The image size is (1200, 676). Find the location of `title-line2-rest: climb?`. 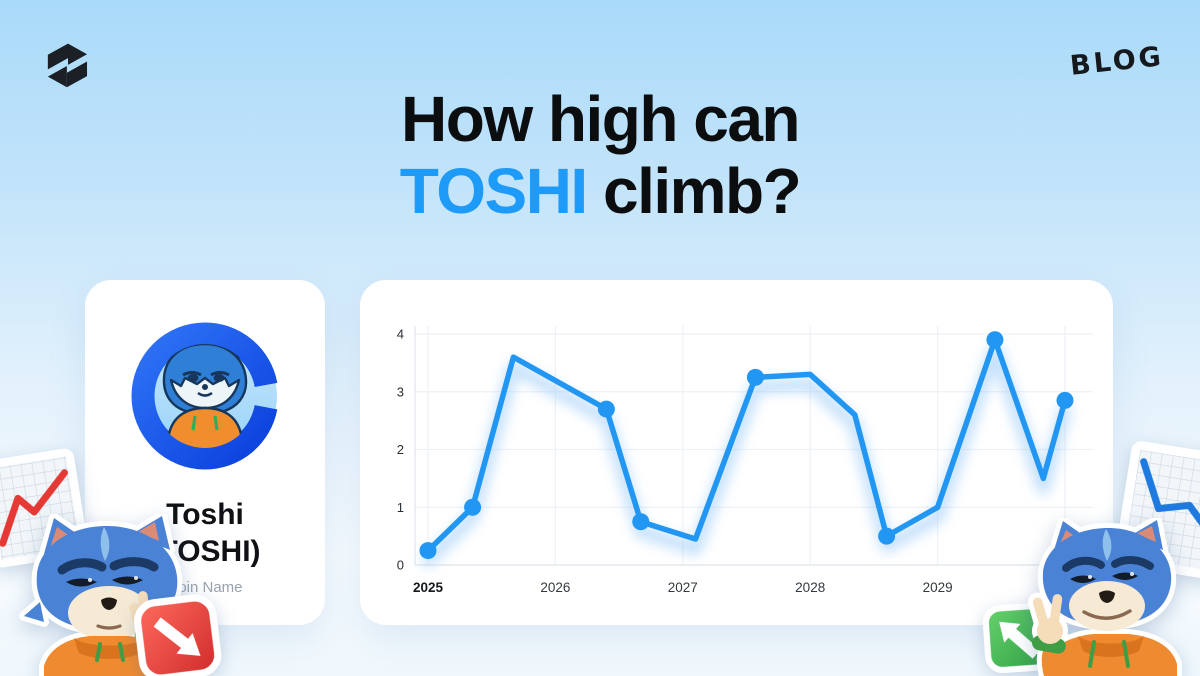

title-line2-rest: climb? is located at coordinates (694, 190).